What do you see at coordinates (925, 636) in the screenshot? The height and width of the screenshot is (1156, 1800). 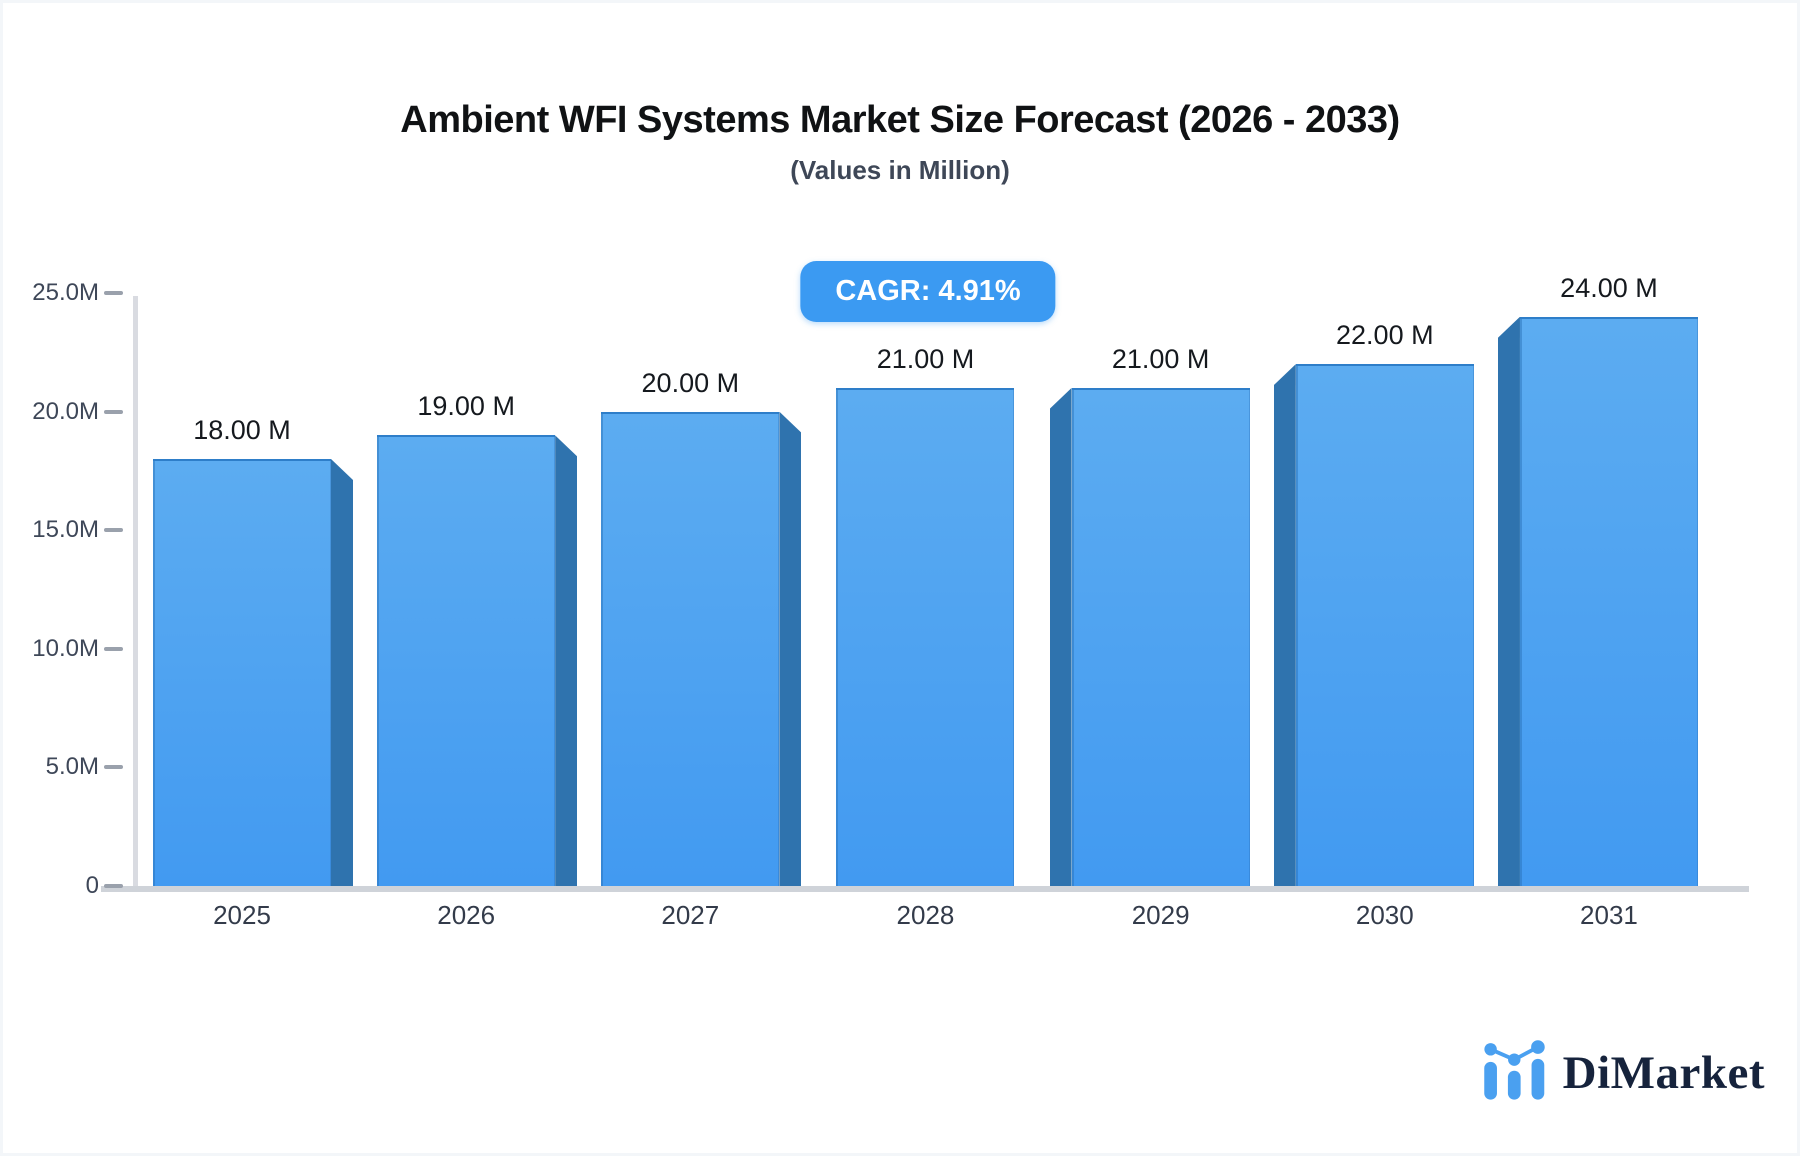 I see `bar-2028` at bounding box center [925, 636].